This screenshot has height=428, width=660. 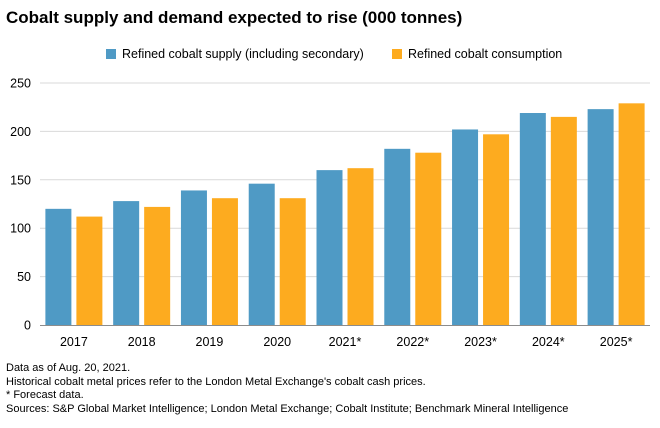 I want to click on x-tick-label: 2023*, so click(x=480, y=342).